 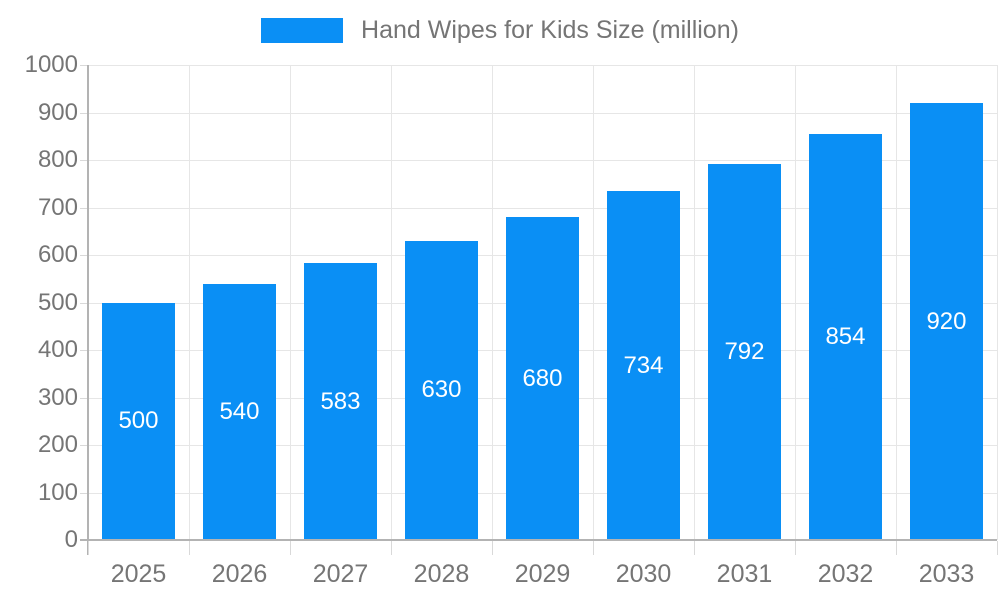 What do you see at coordinates (57, 492) in the screenshot?
I see `y-axis-label: 100` at bounding box center [57, 492].